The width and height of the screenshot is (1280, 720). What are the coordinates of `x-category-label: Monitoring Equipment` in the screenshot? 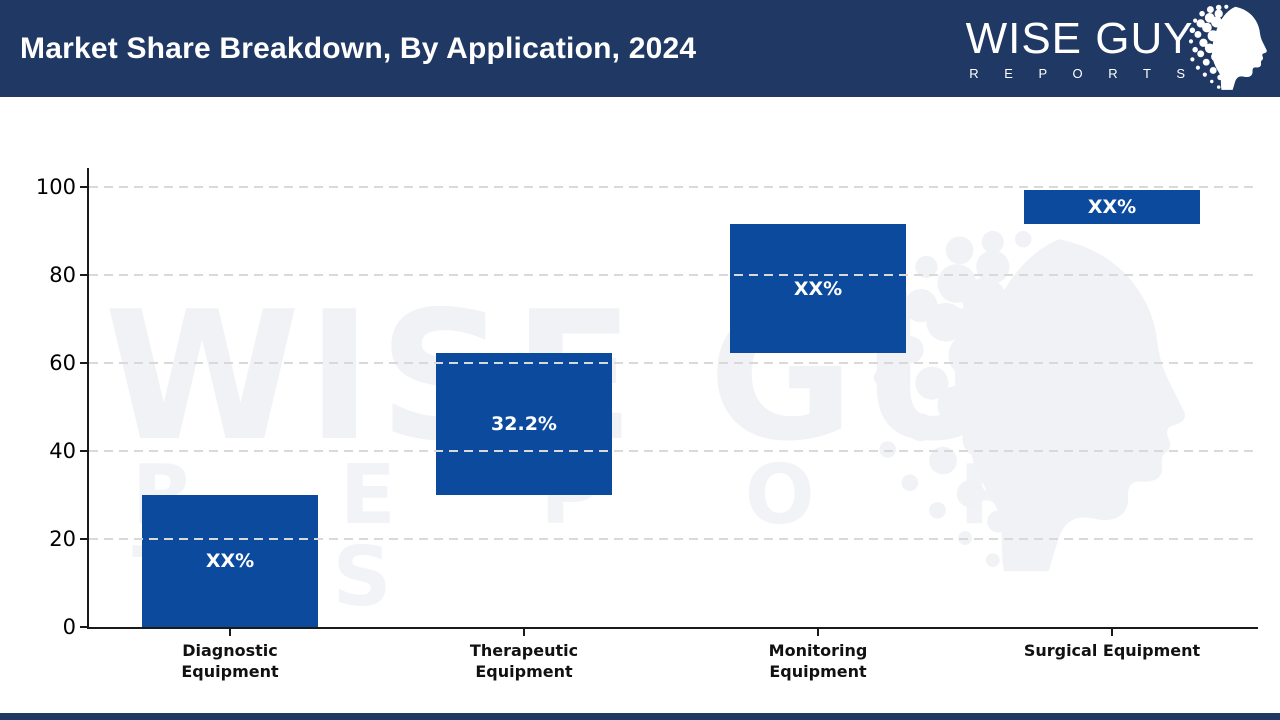 It's located at (818, 661).